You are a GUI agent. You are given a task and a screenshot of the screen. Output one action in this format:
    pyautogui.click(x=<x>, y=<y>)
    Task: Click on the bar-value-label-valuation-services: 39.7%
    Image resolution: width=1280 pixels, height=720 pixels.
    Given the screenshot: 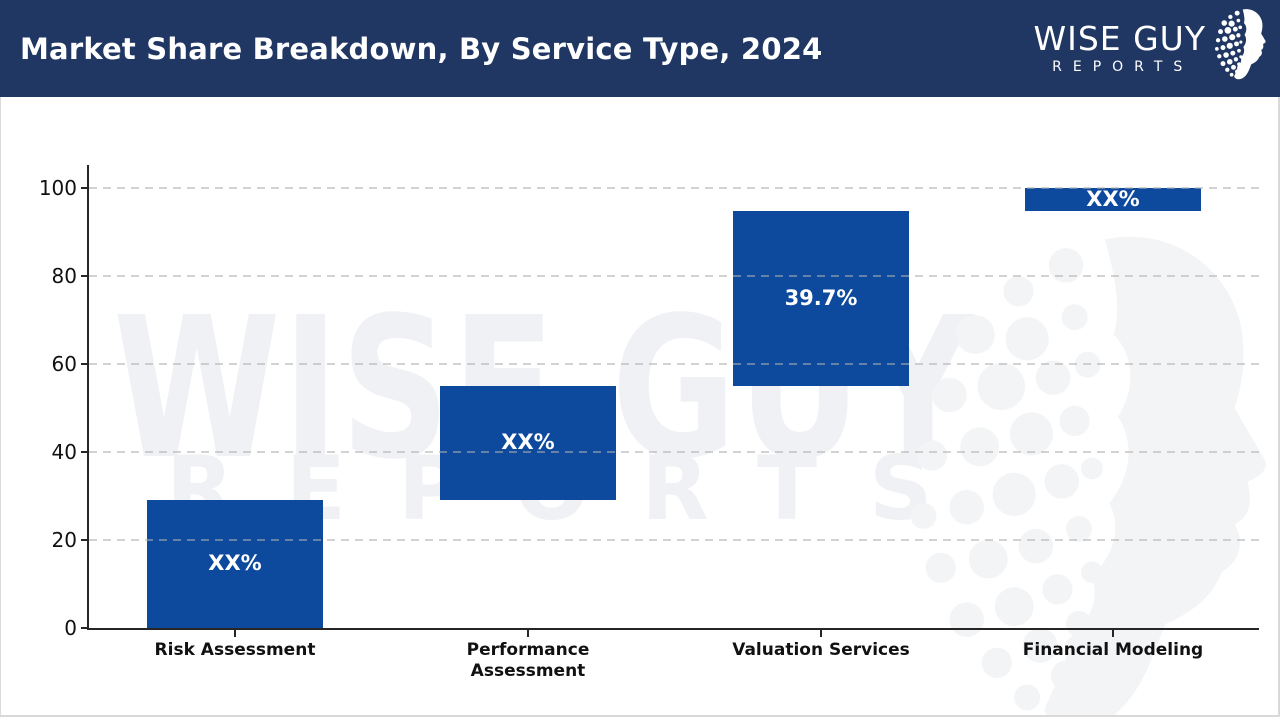 What is the action you would take?
    pyautogui.click(x=821, y=297)
    